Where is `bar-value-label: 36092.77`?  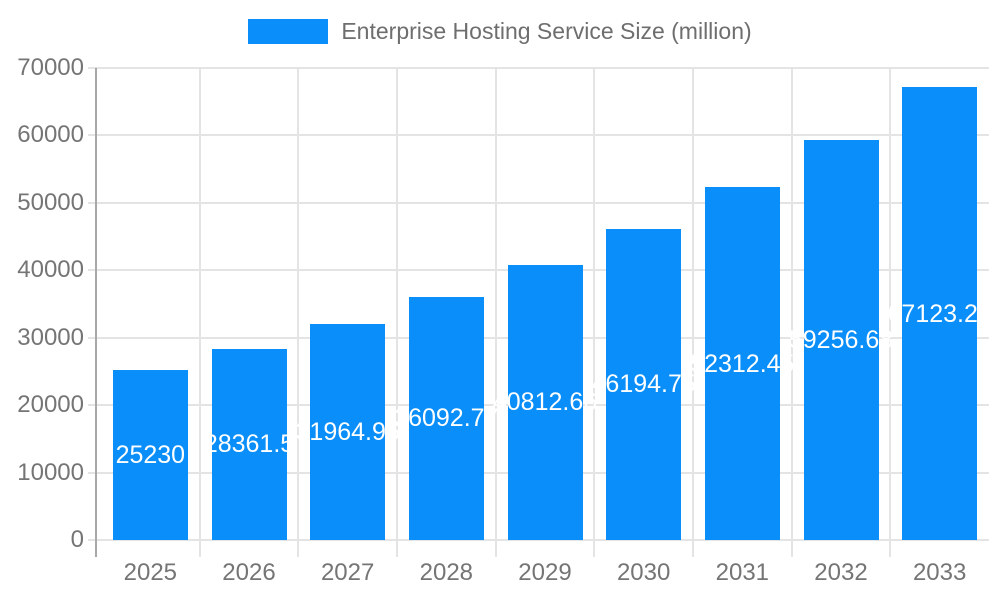 bar-value-label: 36092.77 is located at coordinates (446, 418).